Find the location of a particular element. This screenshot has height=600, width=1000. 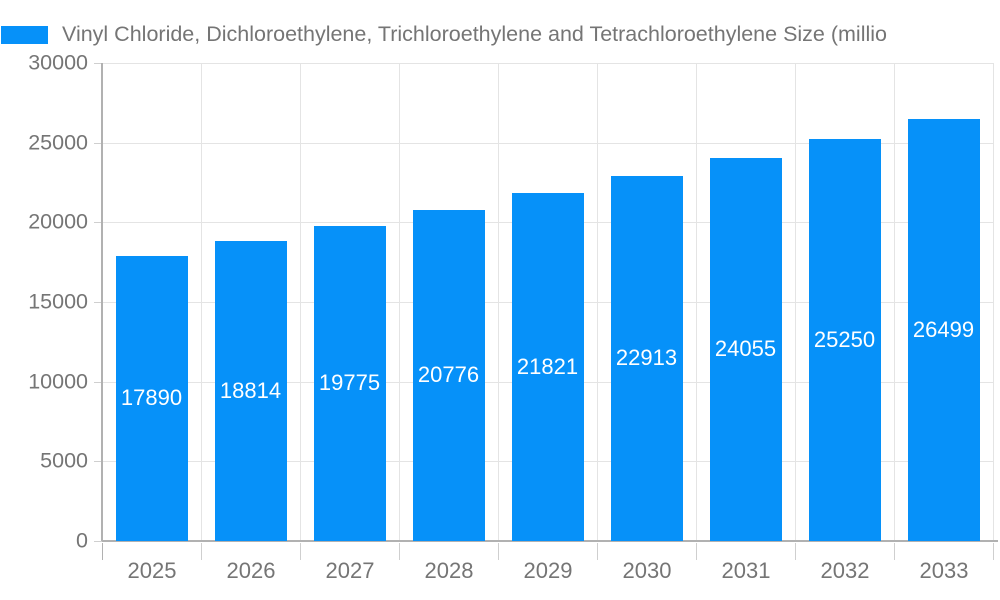

y-axis-tick-label: 25000 is located at coordinates (58, 142).